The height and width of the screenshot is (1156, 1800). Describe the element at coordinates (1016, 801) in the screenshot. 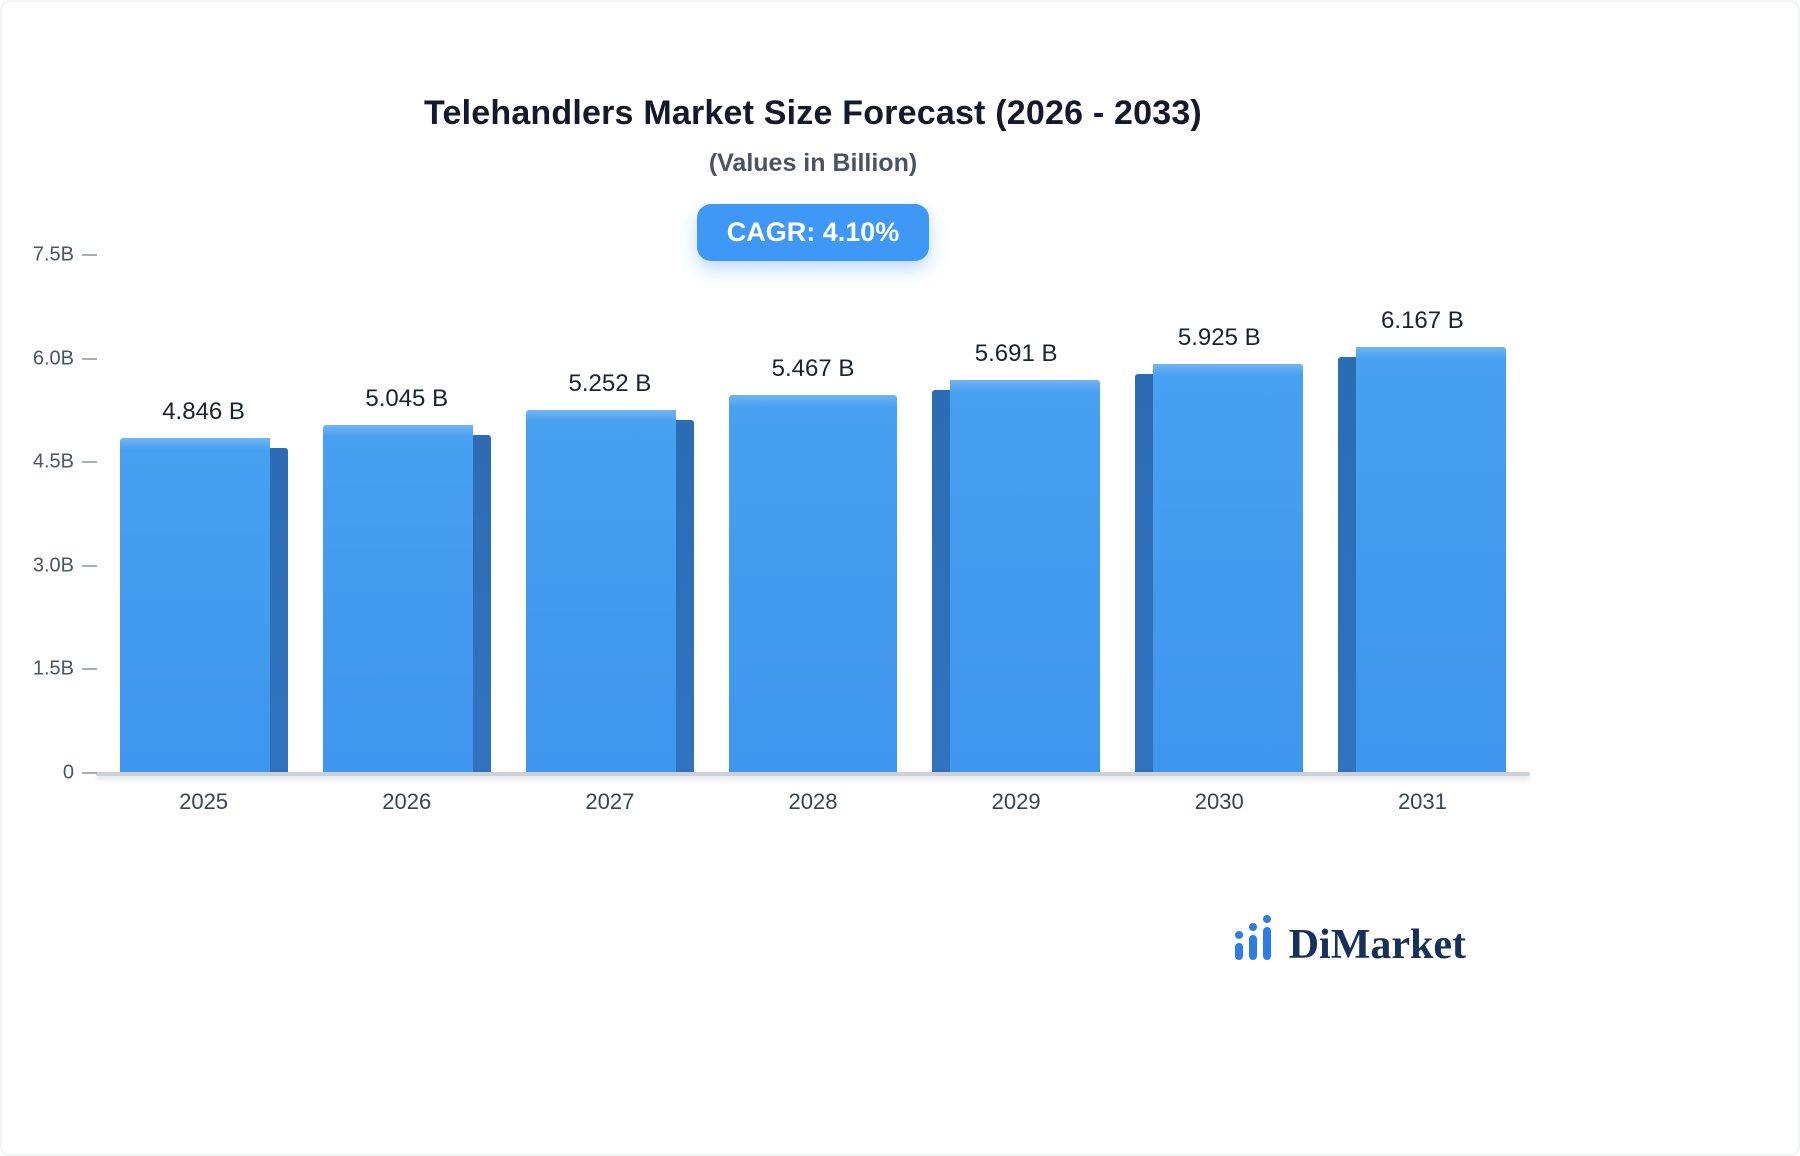

I see `x-axis-label: 2029` at that location.